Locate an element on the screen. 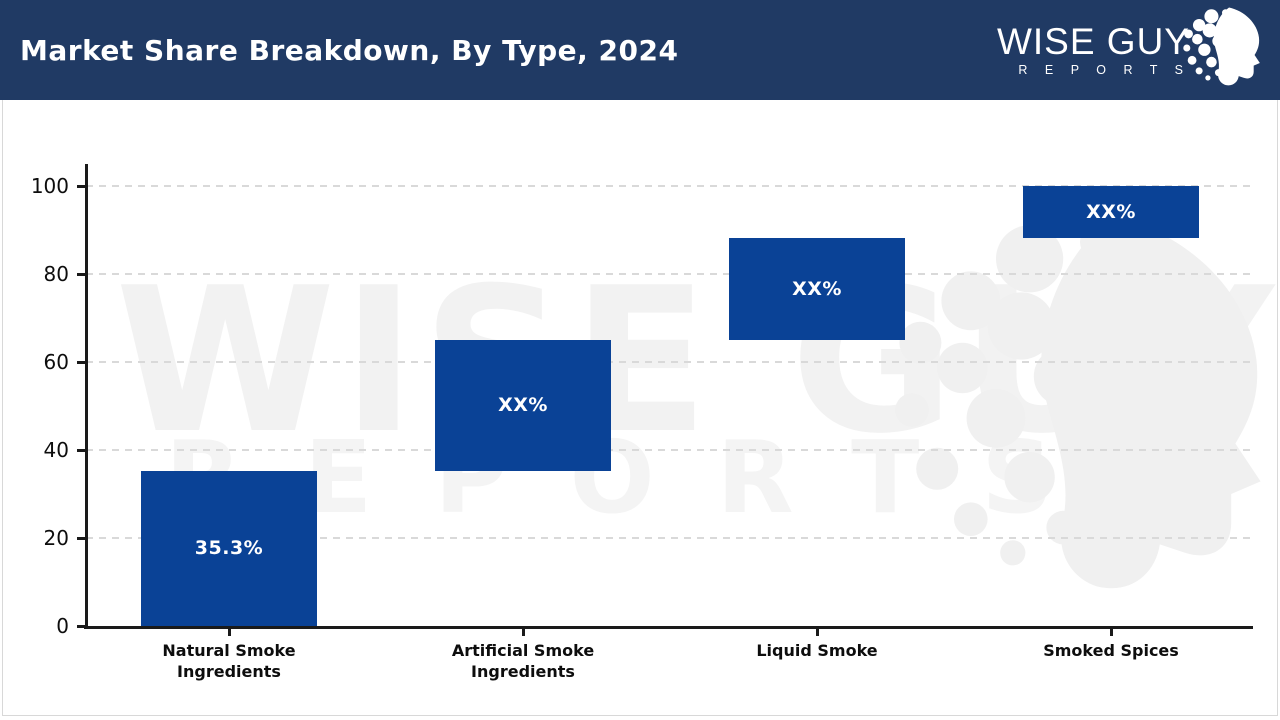 Image resolution: width=1280 pixels, height=720 pixels. y-tick-label: 20 is located at coordinates (56, 538).